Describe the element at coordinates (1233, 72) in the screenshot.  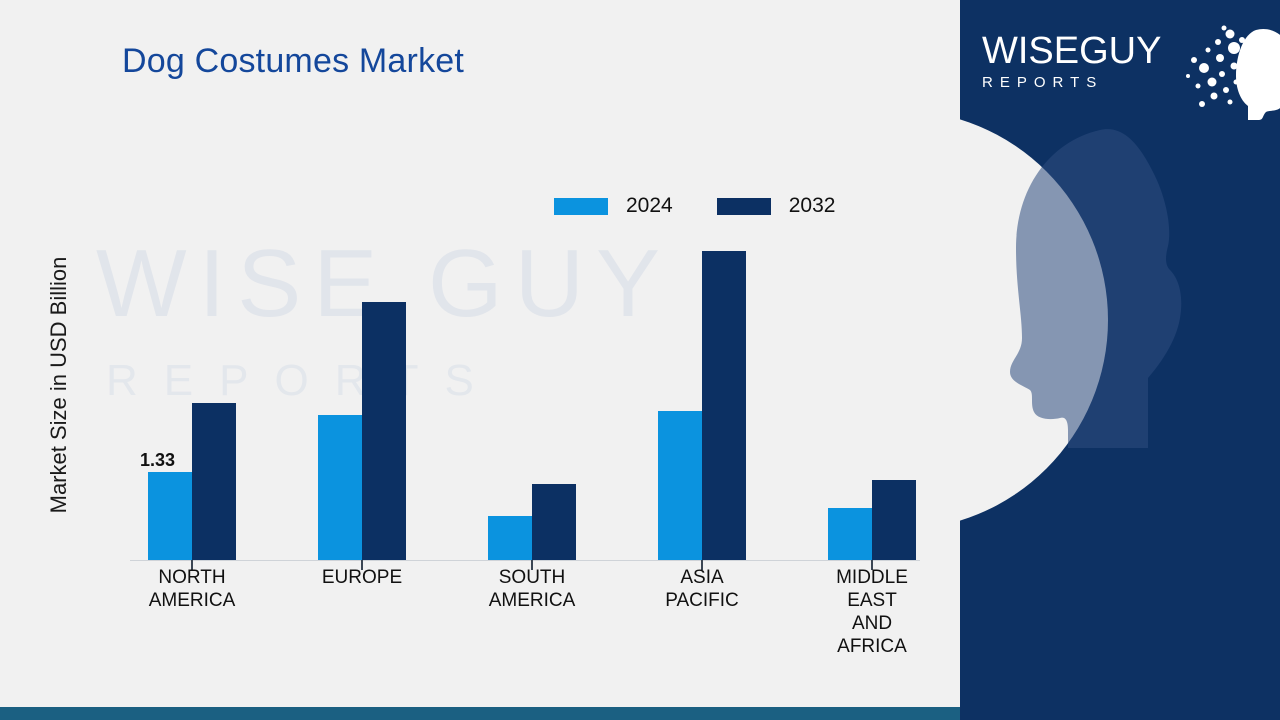
I see `head-profile-dots-icon` at that location.